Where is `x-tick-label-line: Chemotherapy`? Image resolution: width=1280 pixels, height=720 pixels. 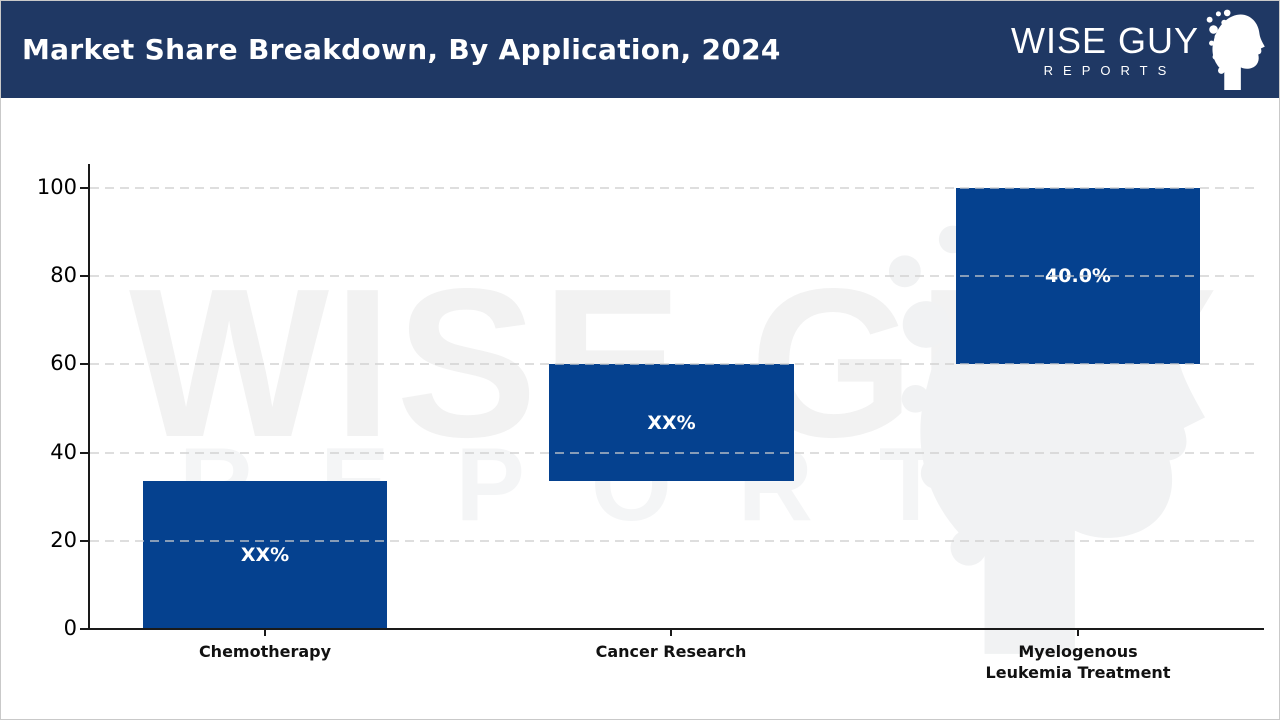 x-tick-label-line: Chemotherapy is located at coordinates (265, 651).